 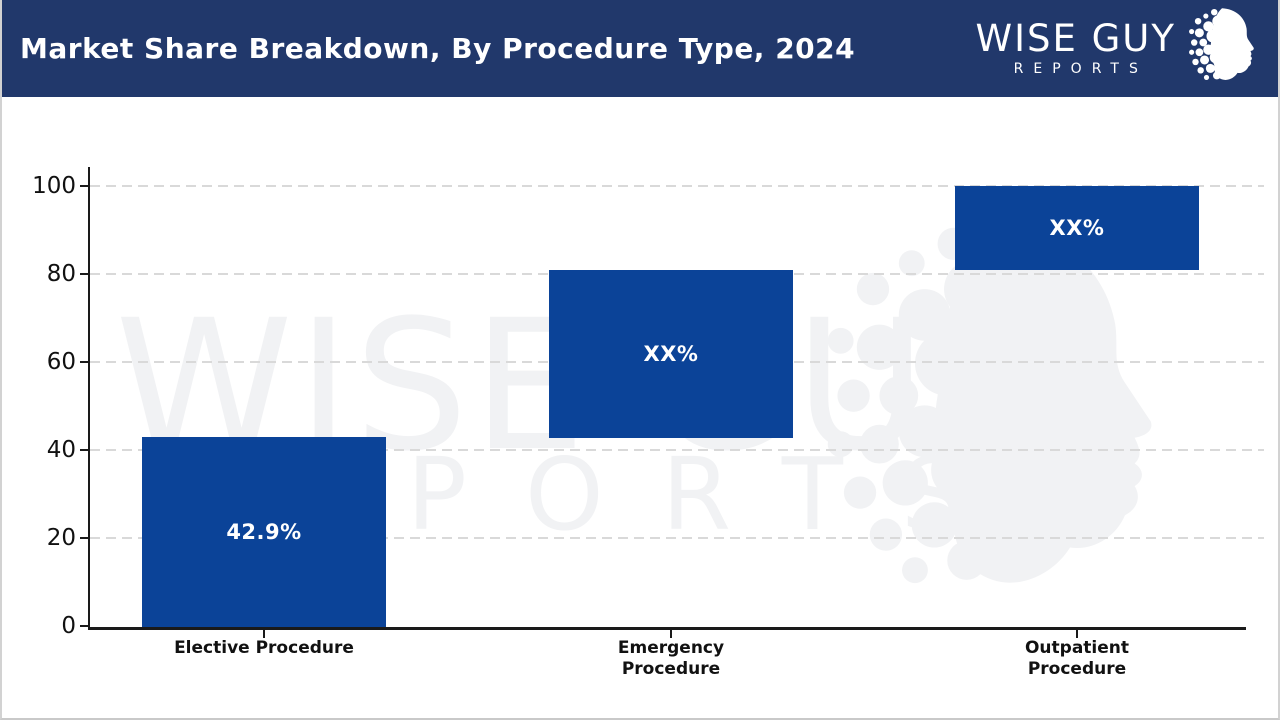 What do you see at coordinates (1077, 648) in the screenshot?
I see `x-category-line: Outpatient` at bounding box center [1077, 648].